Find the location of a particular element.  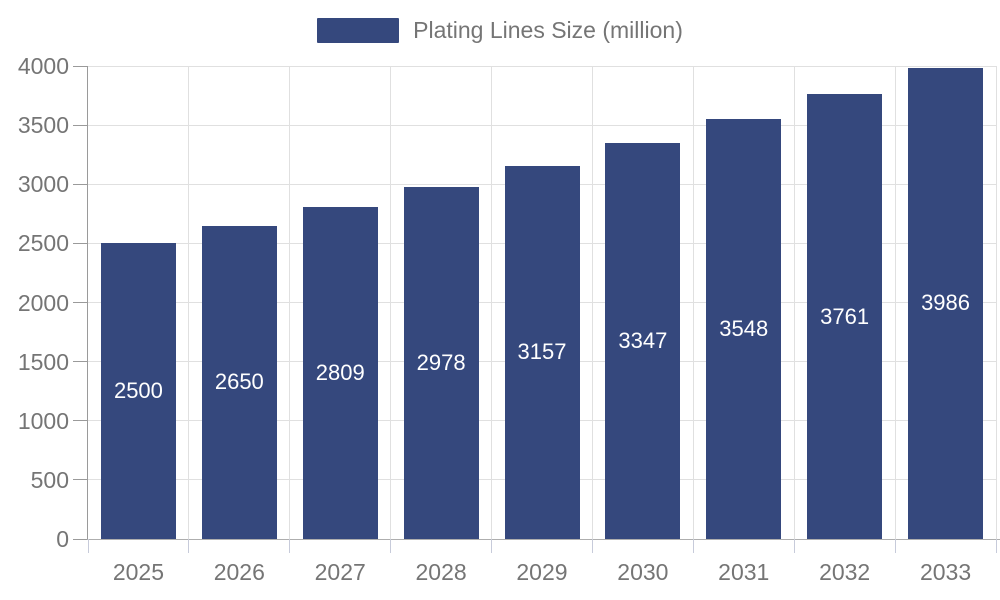

y-axis-line is located at coordinates (87, 302).